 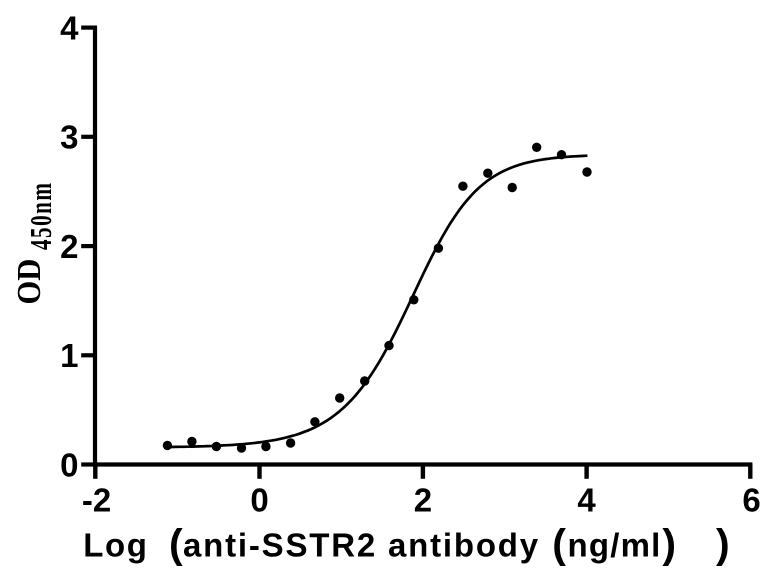 What do you see at coordinates (361, 545) in the screenshot?
I see `svg-text: anti-SSTR2 antibody` at bounding box center [361, 545].